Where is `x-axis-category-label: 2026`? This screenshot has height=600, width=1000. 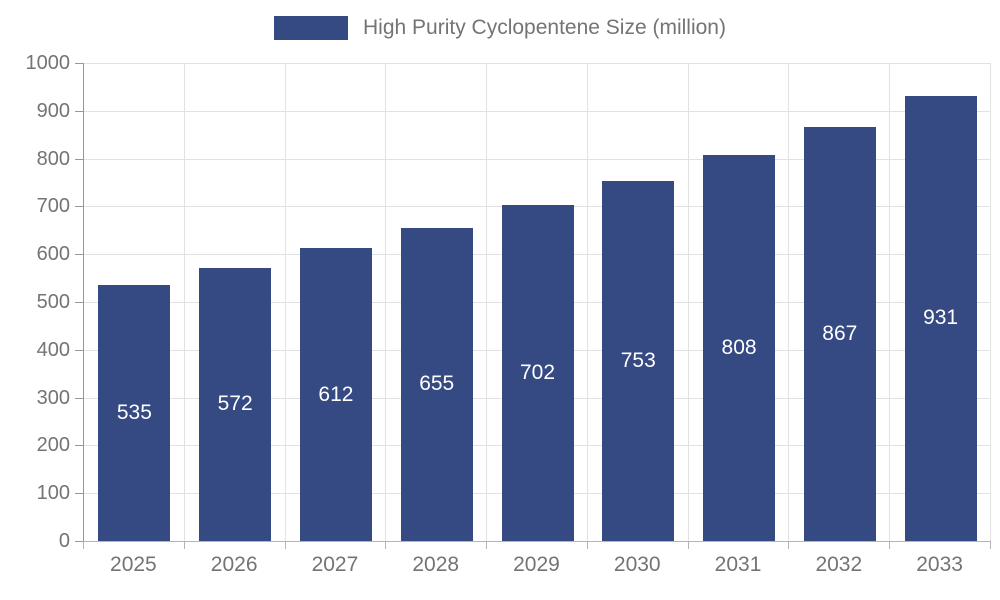
x-axis-category-label: 2026 is located at coordinates (234, 564).